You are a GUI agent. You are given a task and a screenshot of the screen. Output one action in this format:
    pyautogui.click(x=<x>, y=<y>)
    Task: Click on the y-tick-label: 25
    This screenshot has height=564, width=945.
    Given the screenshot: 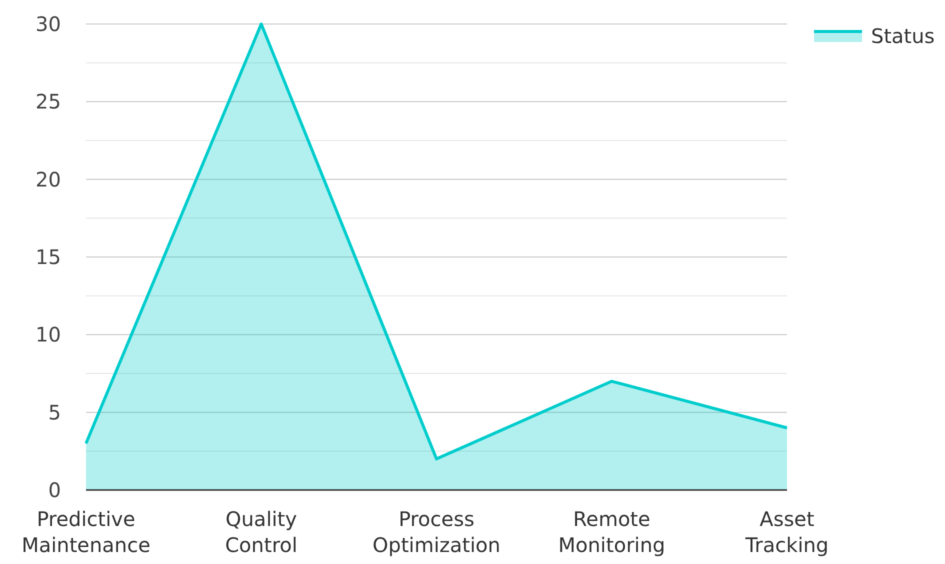 What is the action you would take?
    pyautogui.click(x=48, y=102)
    